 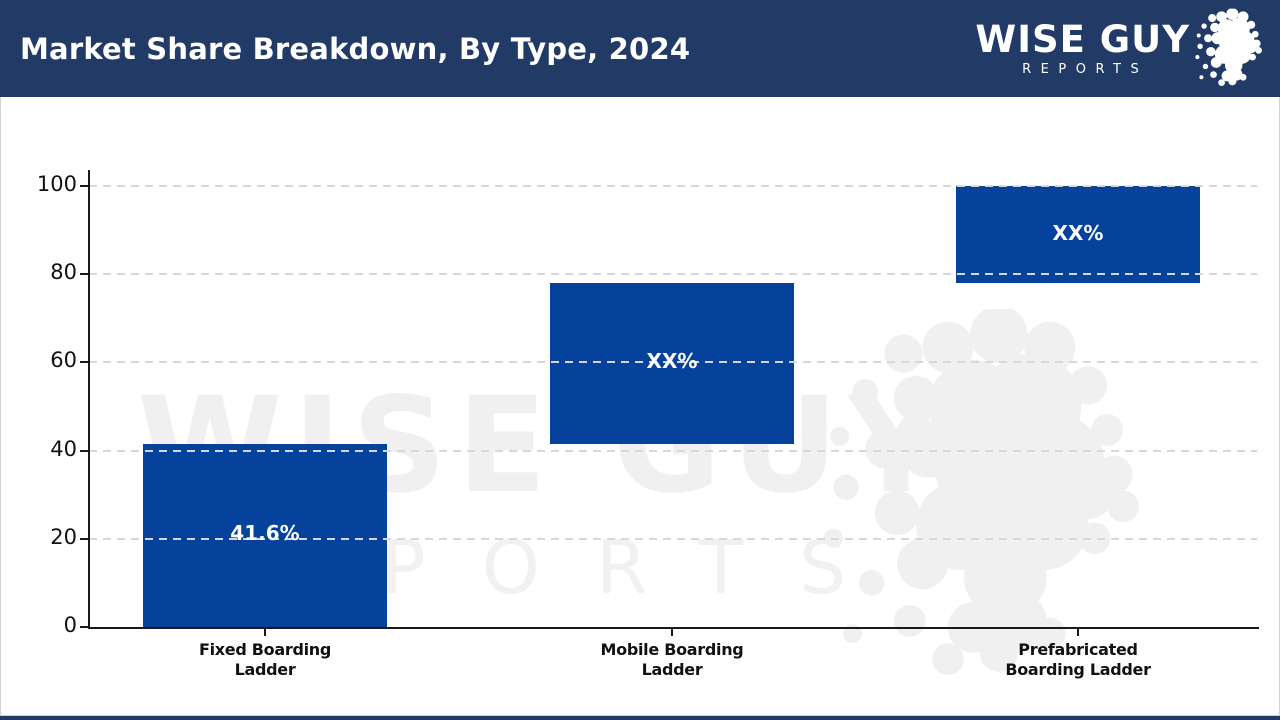 What do you see at coordinates (1085, 69) in the screenshot?
I see `logo-reports-label: REPORTS` at bounding box center [1085, 69].